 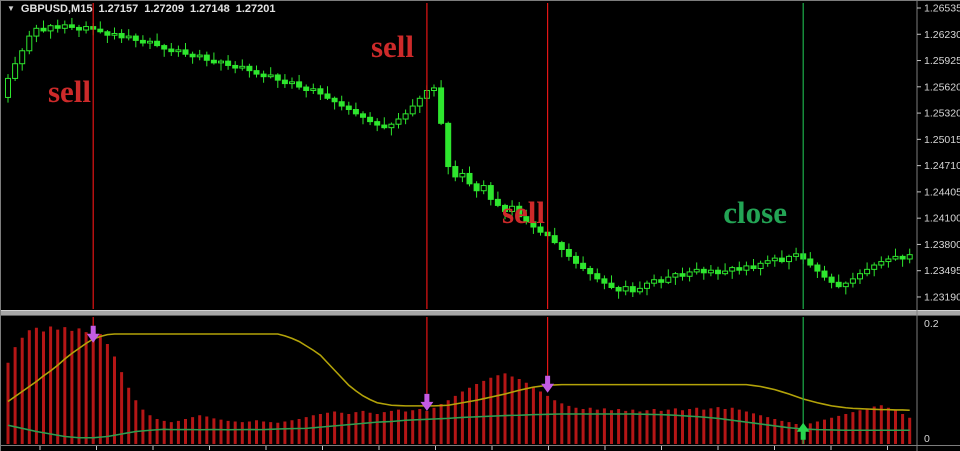 I want to click on window-splitter, so click(x=480, y=313).